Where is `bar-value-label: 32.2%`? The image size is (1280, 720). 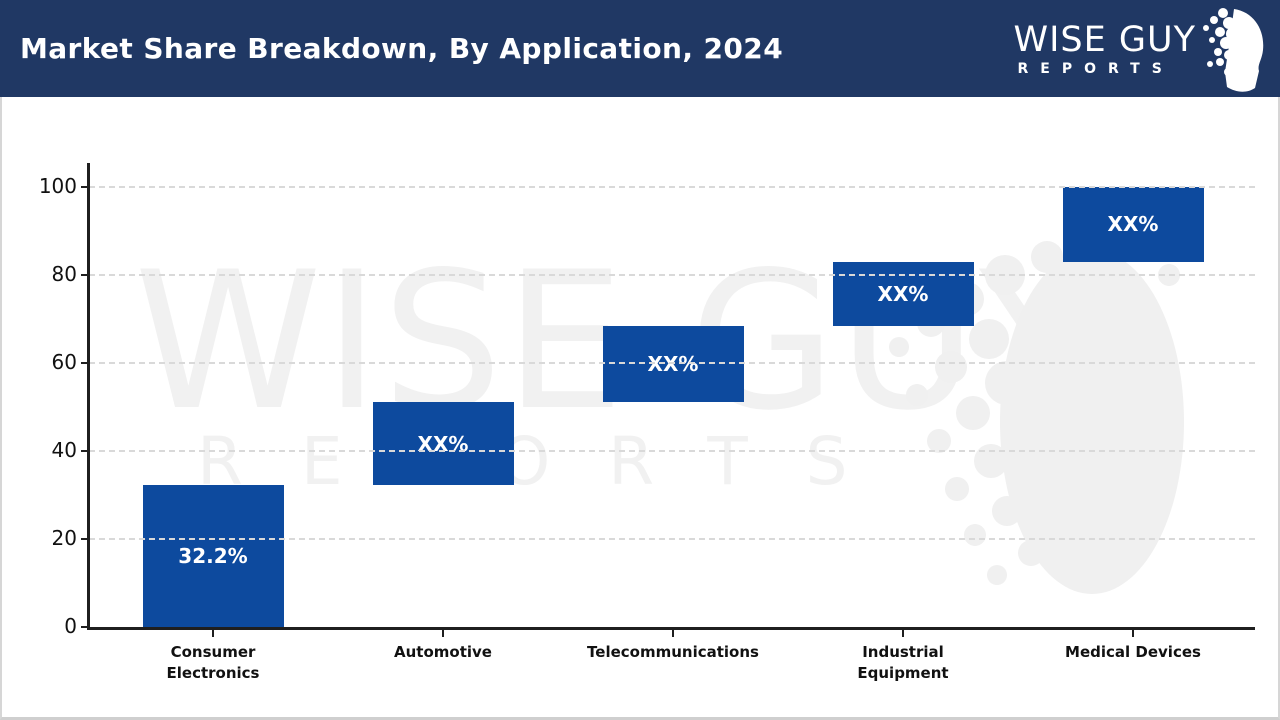
bar-value-label: 32.2% is located at coordinates (213, 556).